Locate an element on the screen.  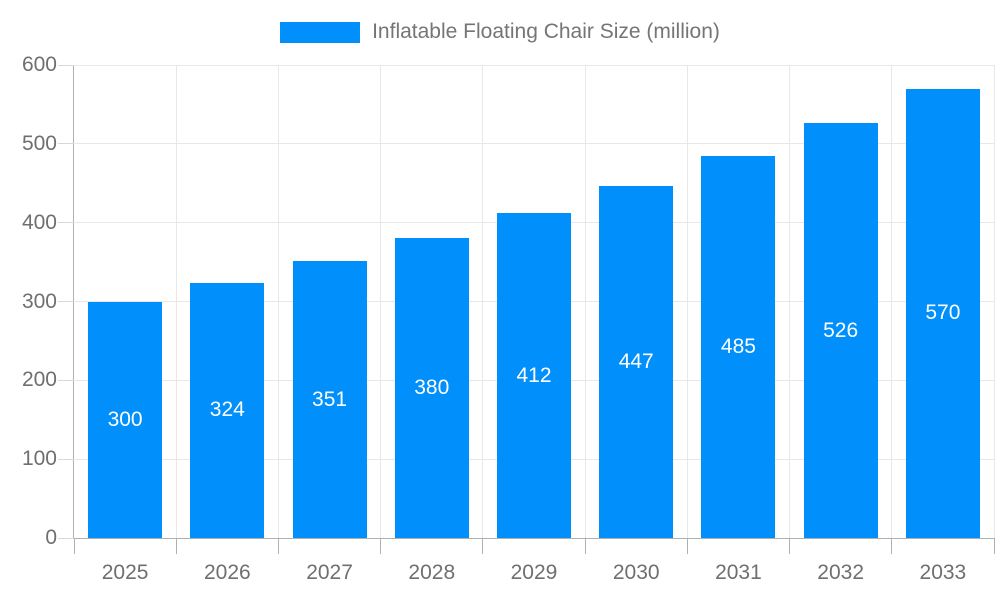
y-tick-label: 500 is located at coordinates (39, 143).